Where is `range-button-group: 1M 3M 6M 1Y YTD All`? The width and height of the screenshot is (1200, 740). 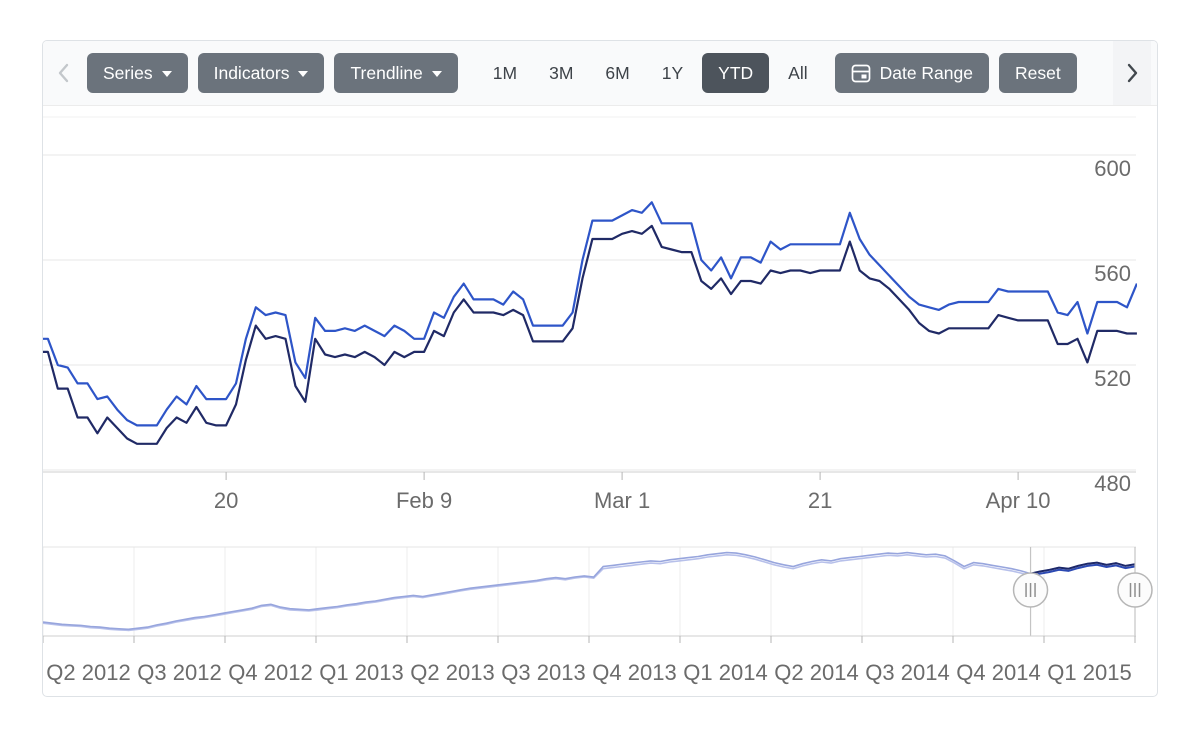
range-button-group: 1M 3M 6M 1Y YTD All is located at coordinates (650, 73).